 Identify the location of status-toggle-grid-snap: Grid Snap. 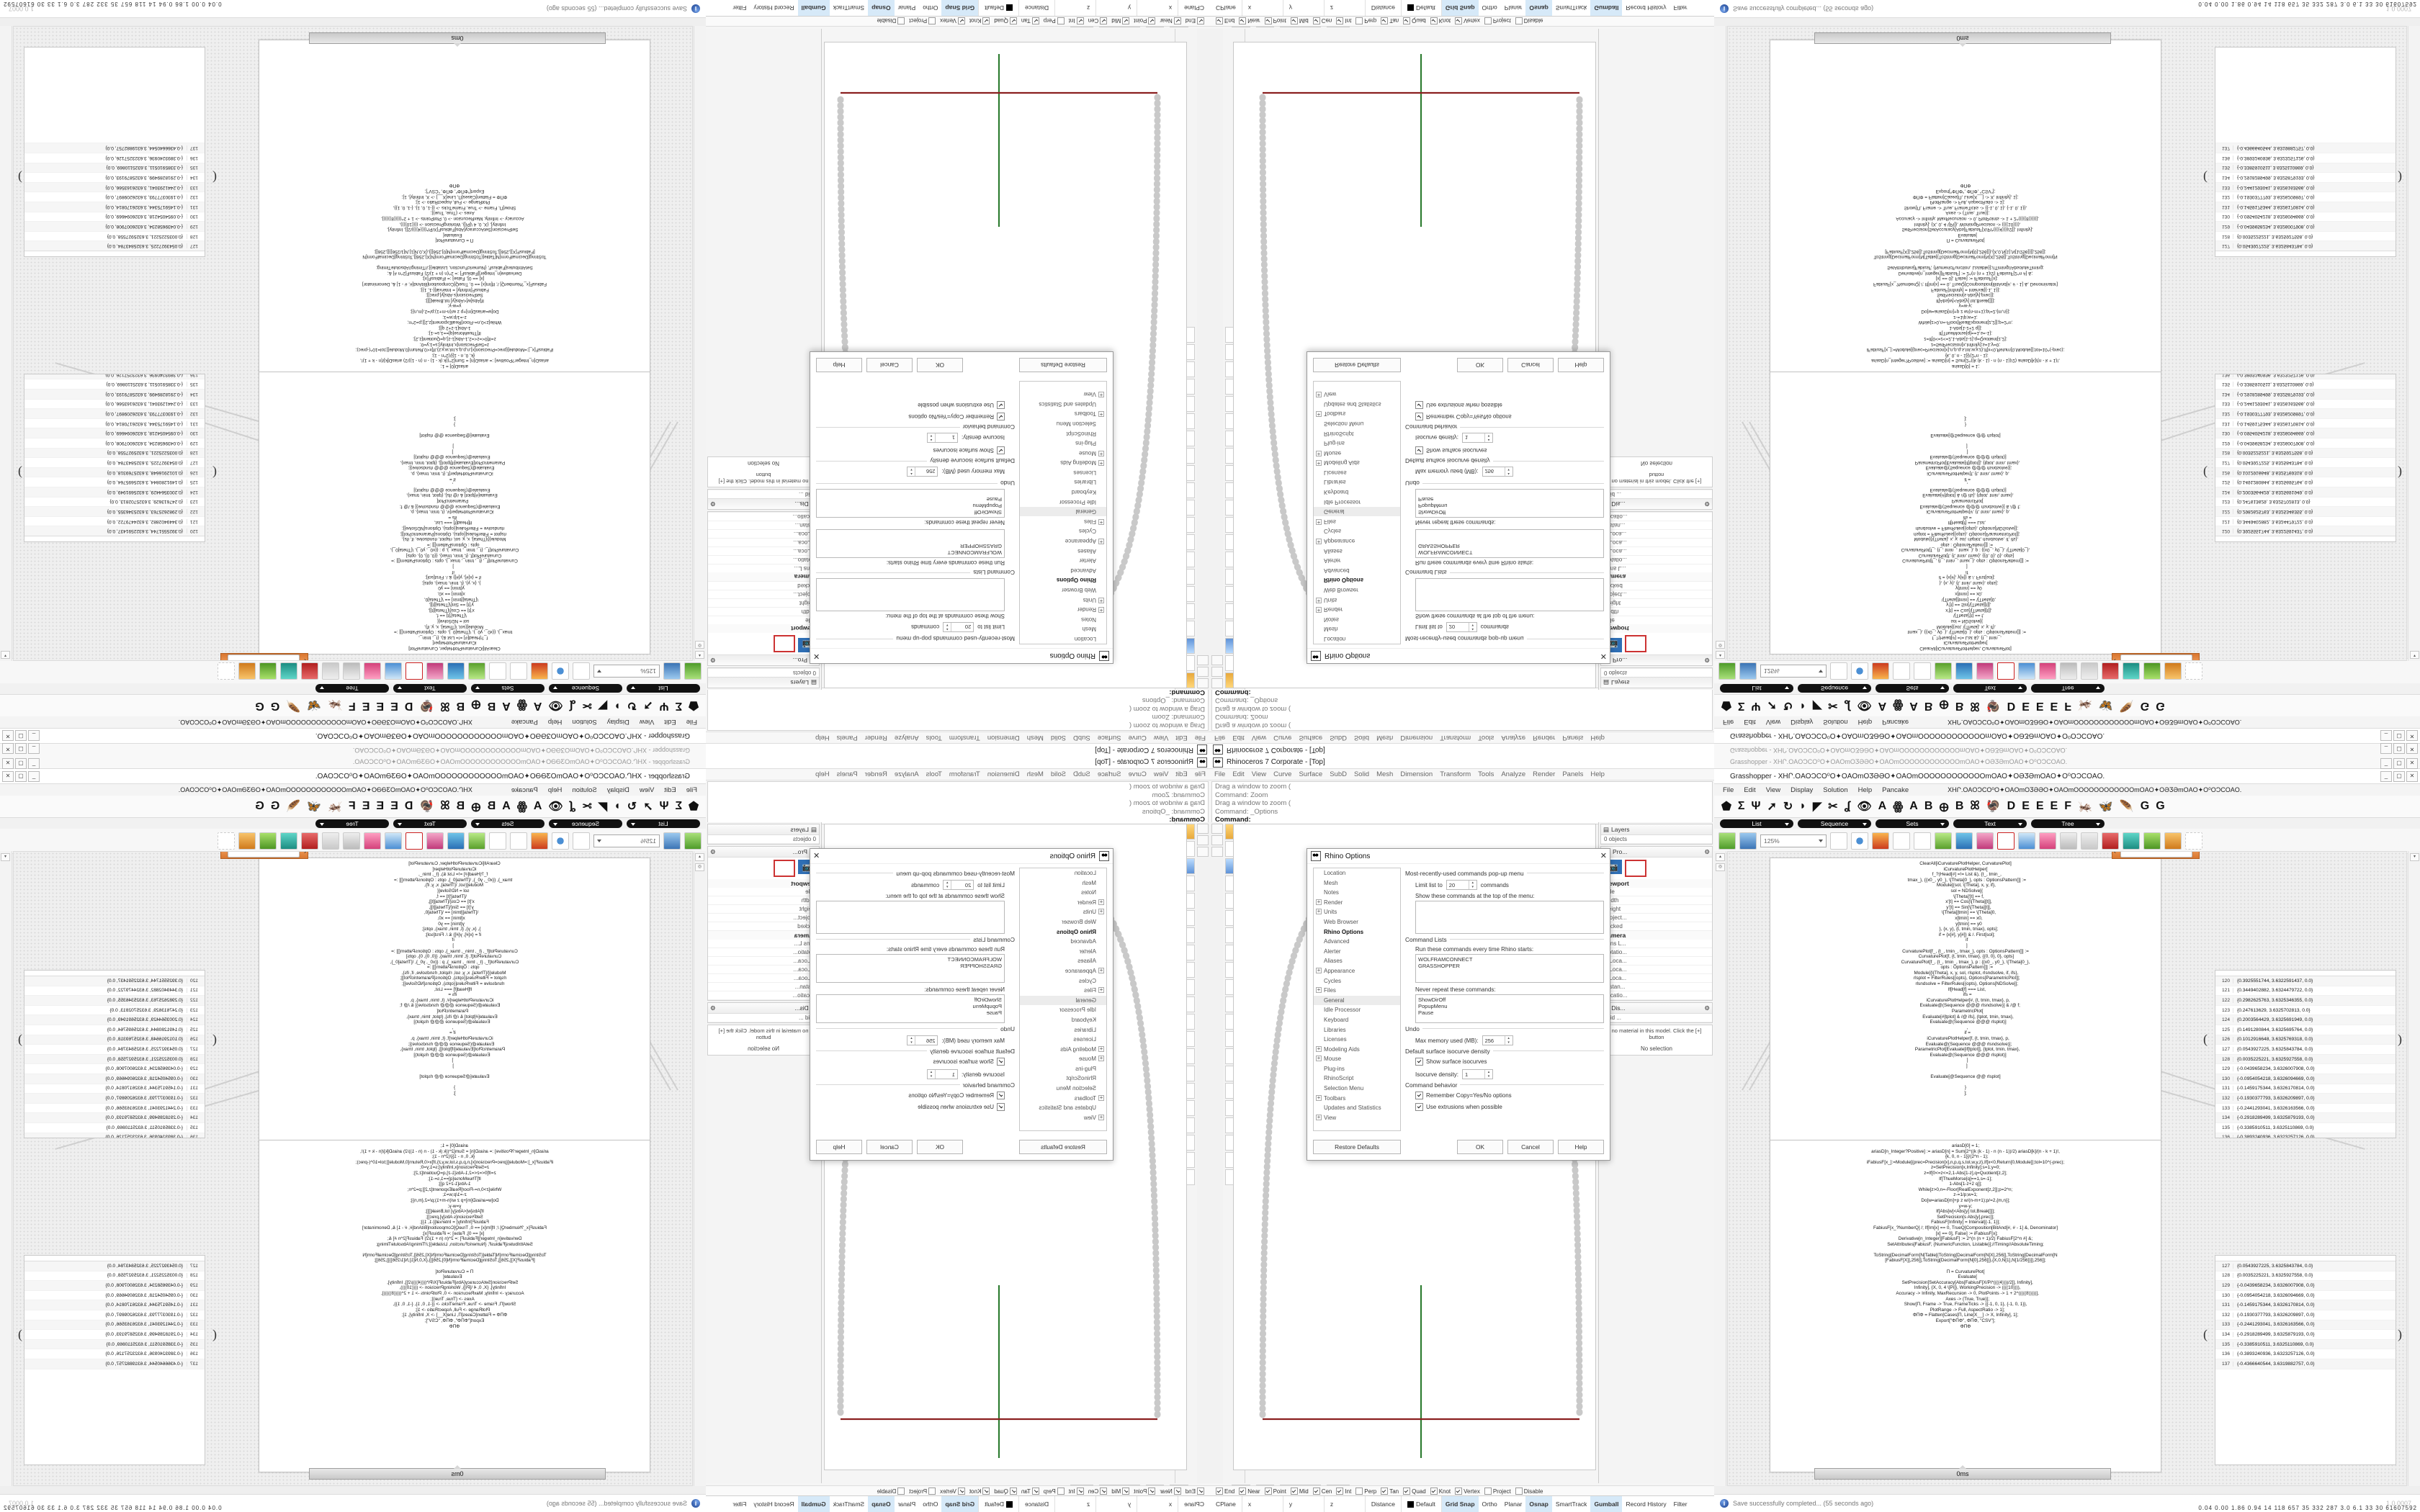
(960, 1504).